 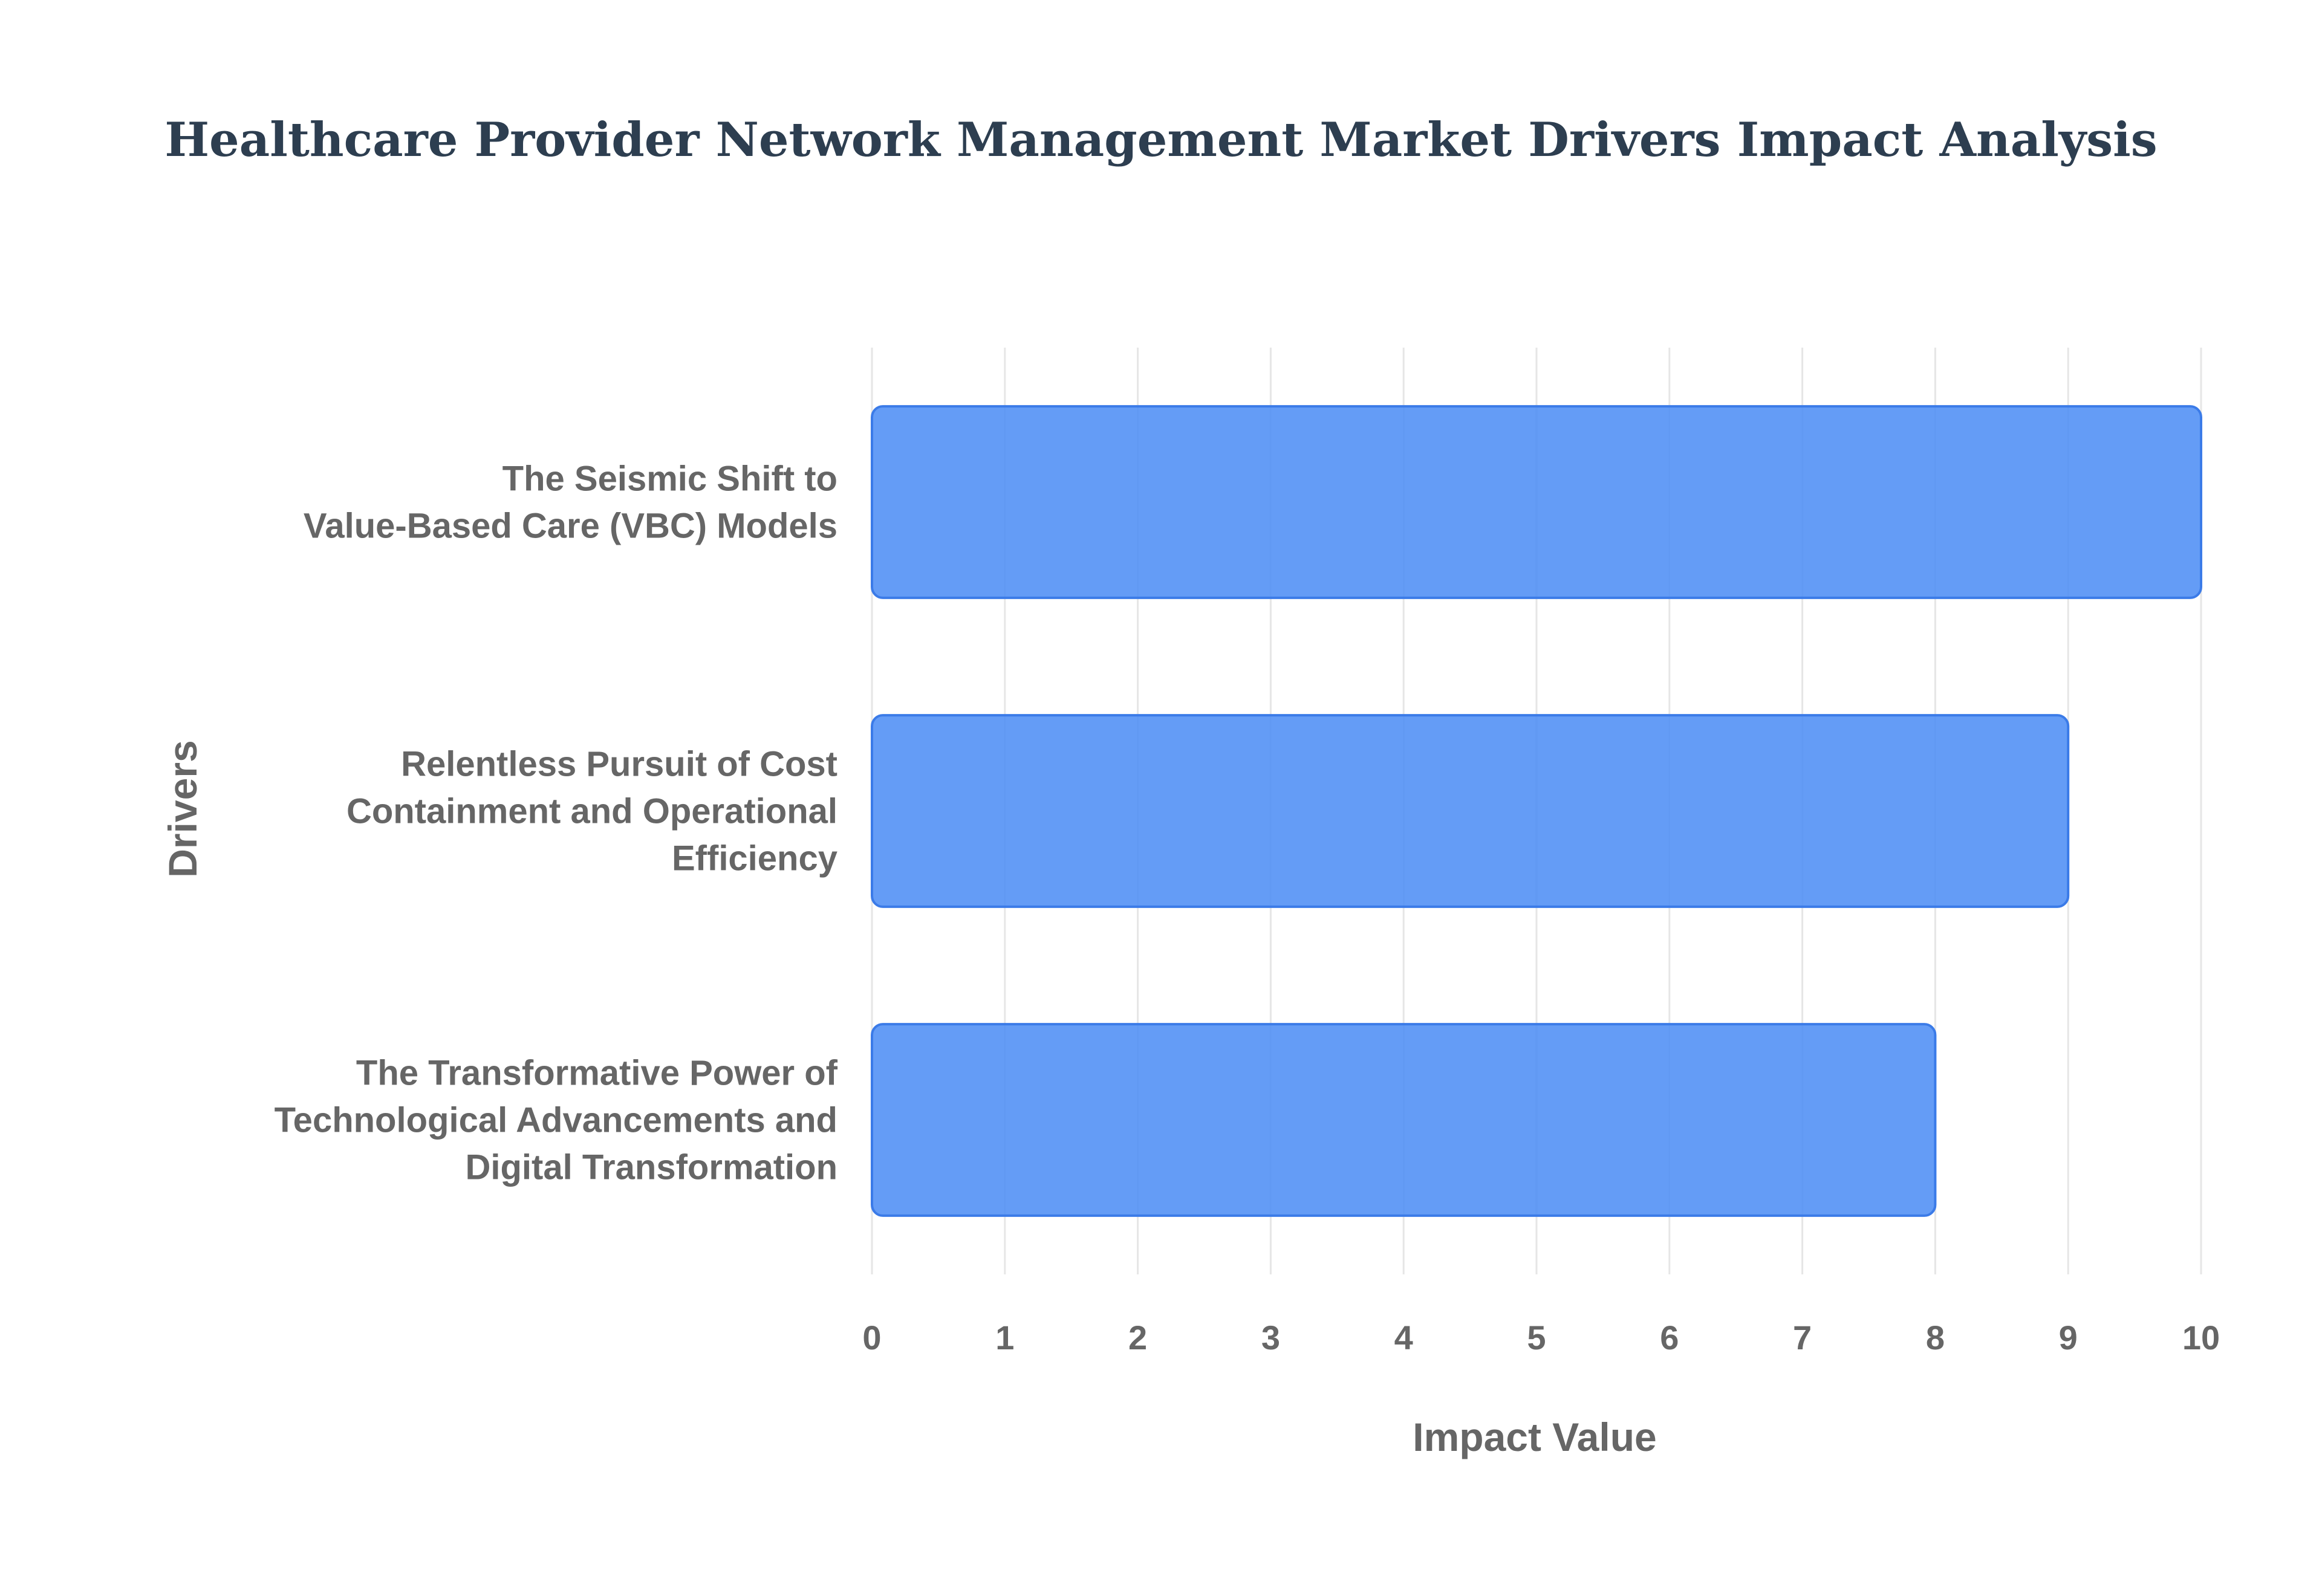 What do you see at coordinates (871, 1338) in the screenshot?
I see `x-tick-label: 0` at bounding box center [871, 1338].